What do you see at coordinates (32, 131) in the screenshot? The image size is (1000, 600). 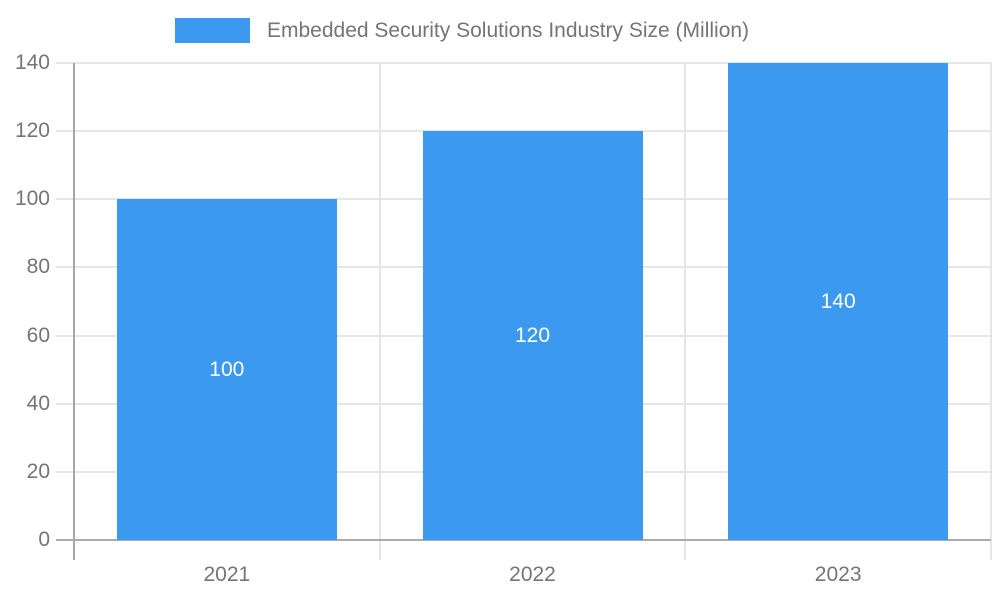 I see `y-tick-label: 120` at bounding box center [32, 131].